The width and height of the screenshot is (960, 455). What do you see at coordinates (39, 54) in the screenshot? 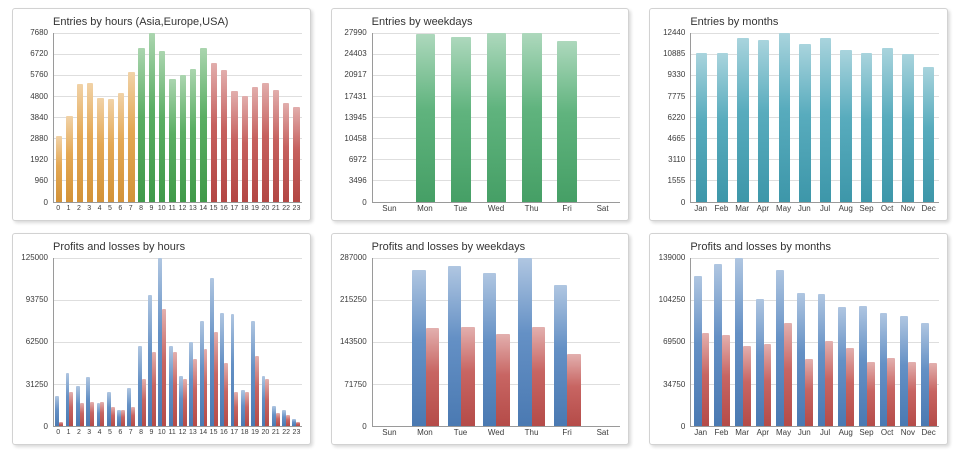
I see `y-tick-label: 6720` at bounding box center [39, 54].